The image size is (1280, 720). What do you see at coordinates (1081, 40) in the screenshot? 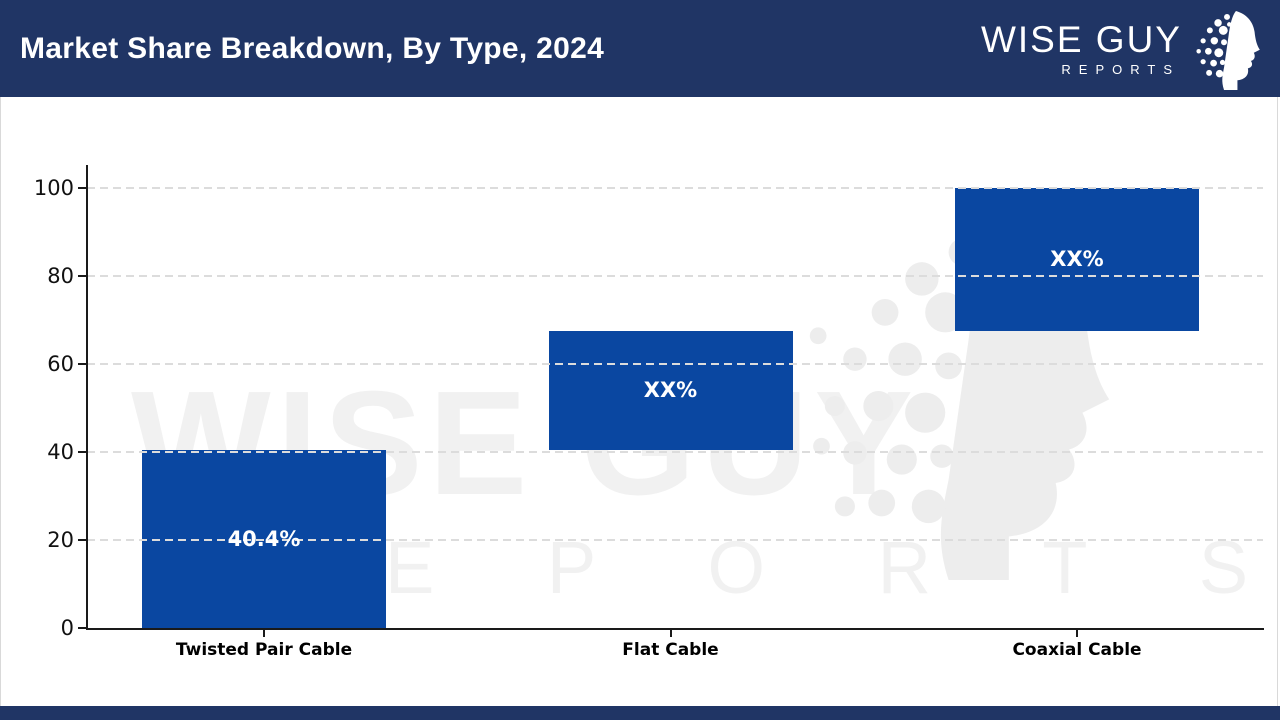
I see `logo-wordmark: WISE GUY` at bounding box center [1081, 40].